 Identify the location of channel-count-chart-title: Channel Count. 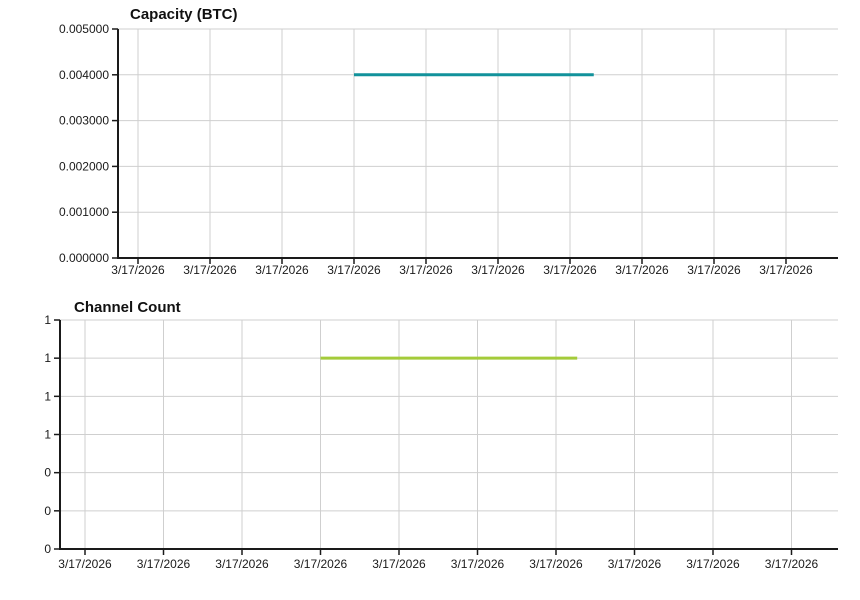
(127, 307).